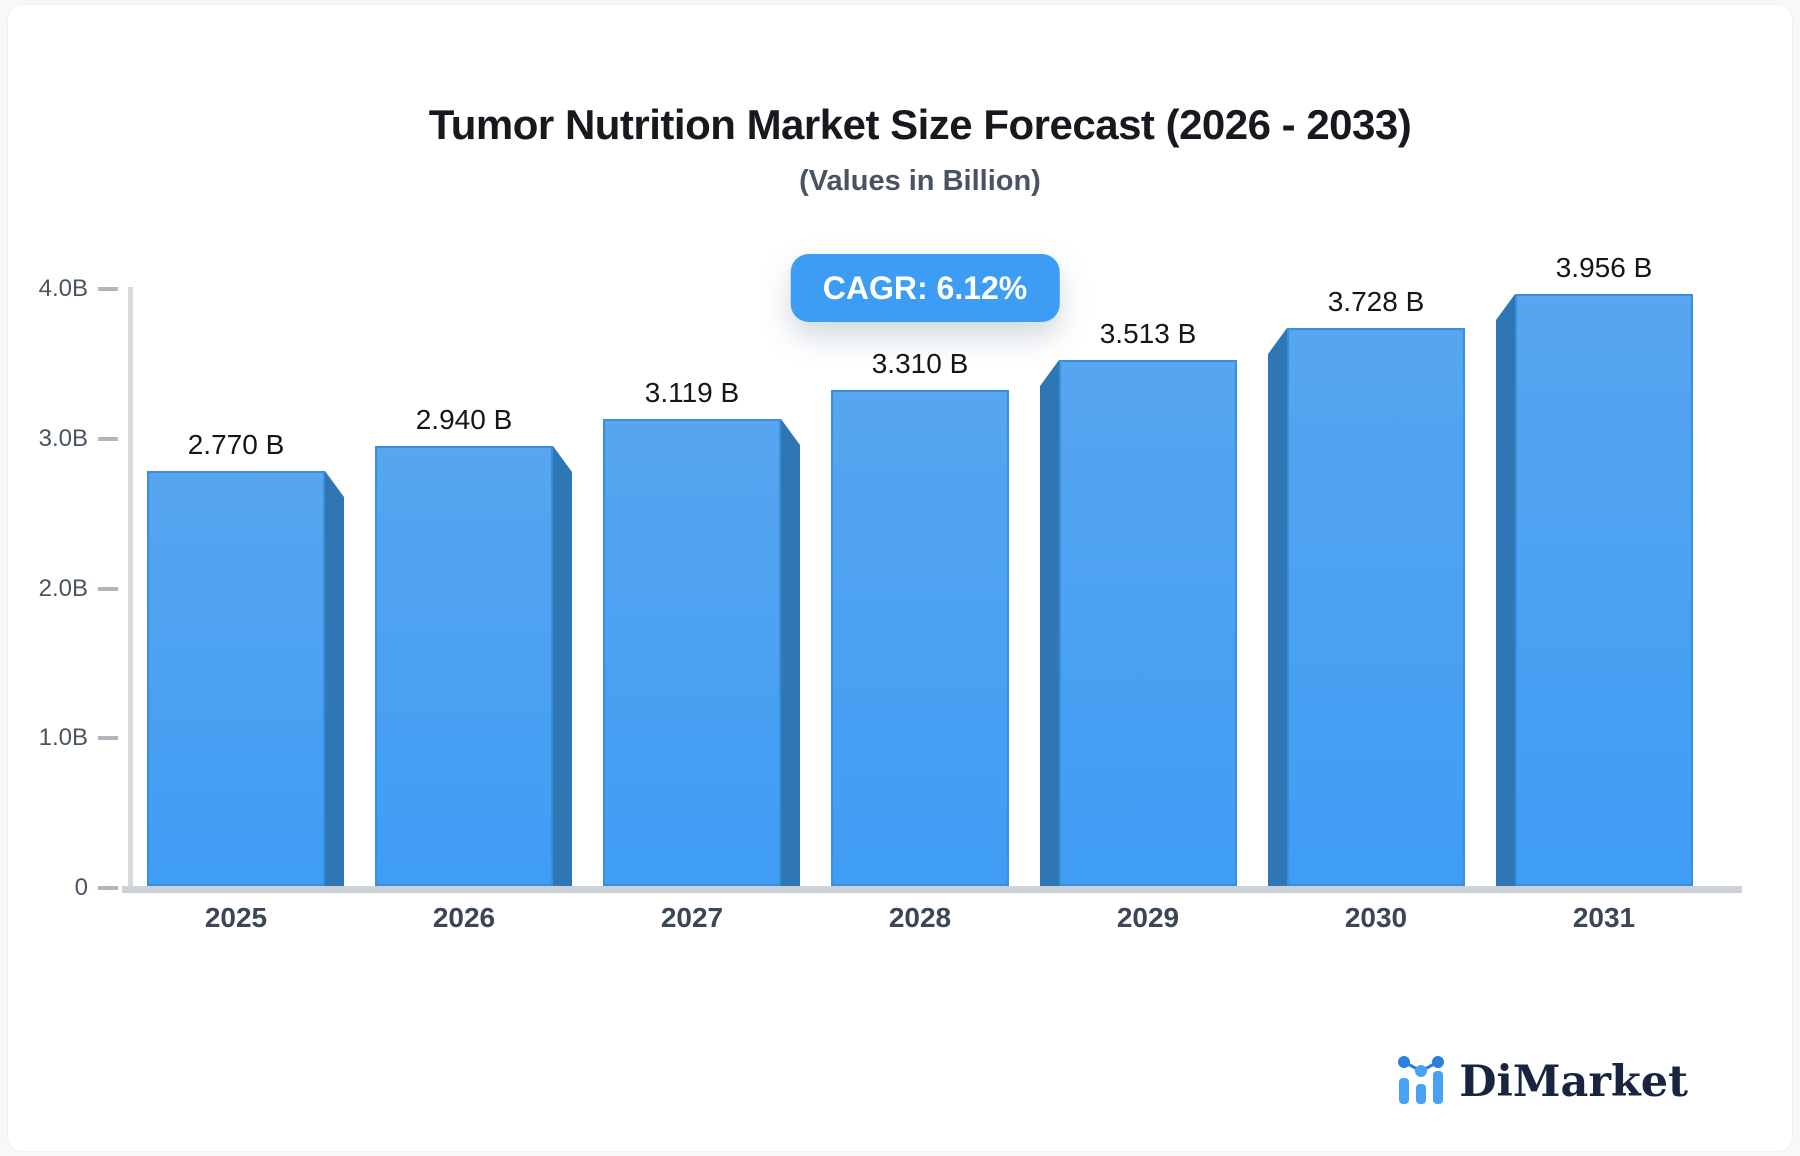 The image size is (1800, 1156). What do you see at coordinates (464, 419) in the screenshot?
I see `bar-value-label: 2.940 B` at bounding box center [464, 419].